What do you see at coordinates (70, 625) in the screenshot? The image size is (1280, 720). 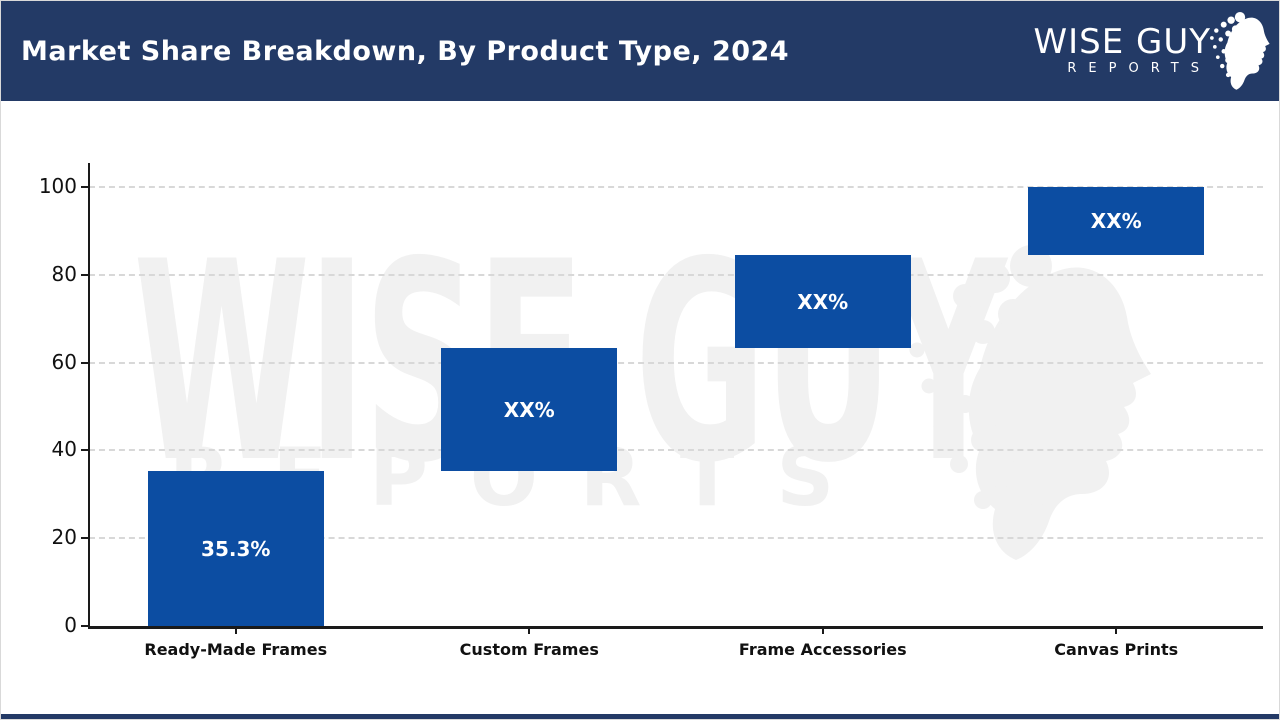 I see `y-axis-tick-label: 0` at bounding box center [70, 625].